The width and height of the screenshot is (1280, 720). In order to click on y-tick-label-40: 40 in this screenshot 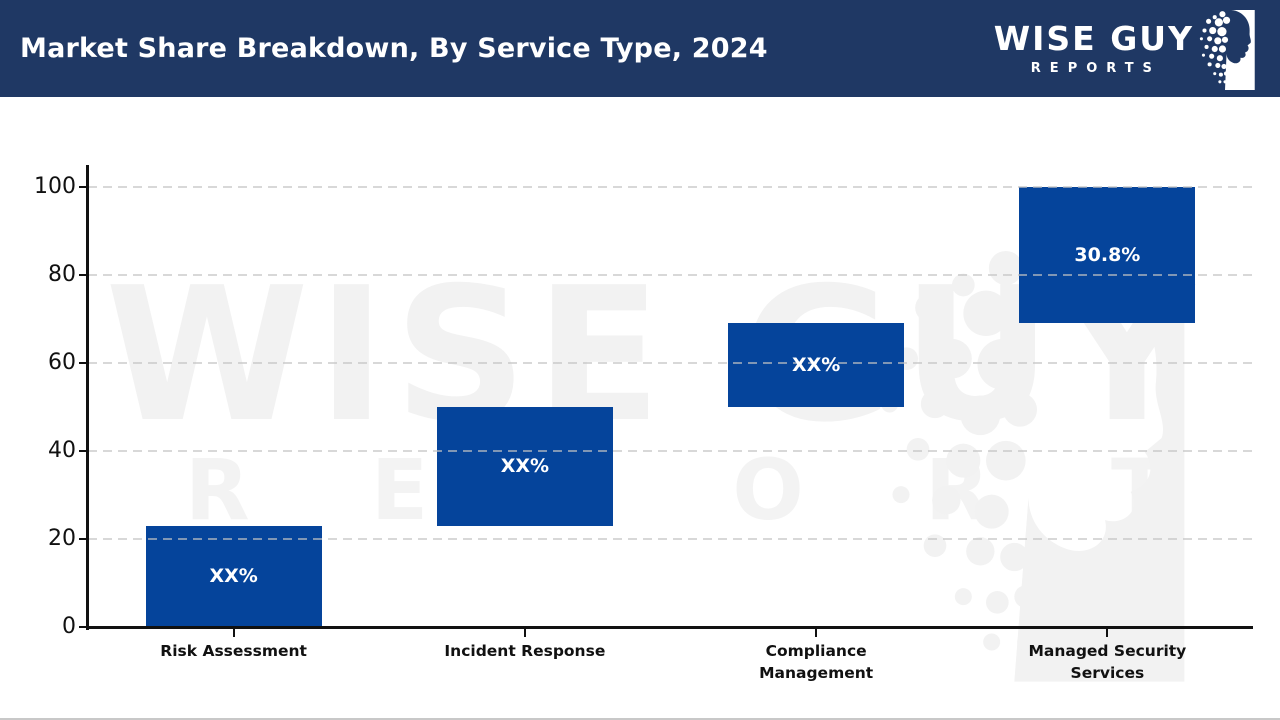, I will do `click(62, 450)`.